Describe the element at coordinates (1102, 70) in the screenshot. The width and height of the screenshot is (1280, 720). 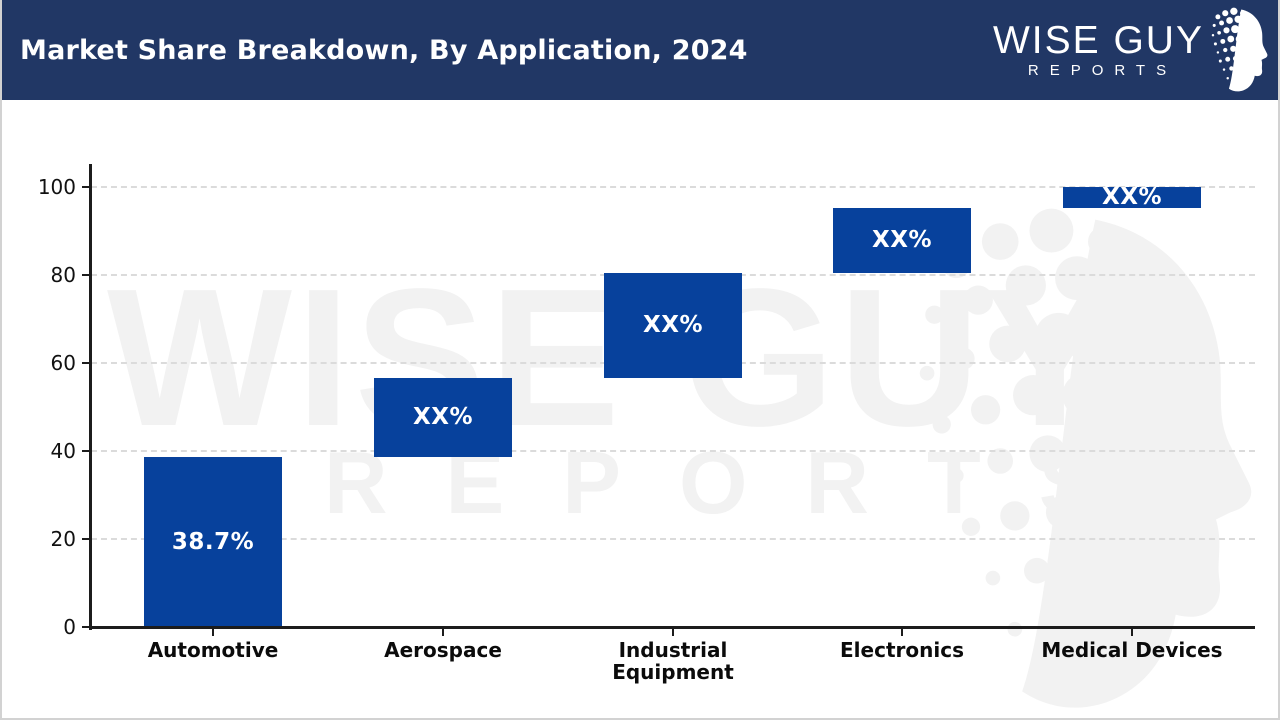
I see `logo-reports-text: REPORTS` at that location.